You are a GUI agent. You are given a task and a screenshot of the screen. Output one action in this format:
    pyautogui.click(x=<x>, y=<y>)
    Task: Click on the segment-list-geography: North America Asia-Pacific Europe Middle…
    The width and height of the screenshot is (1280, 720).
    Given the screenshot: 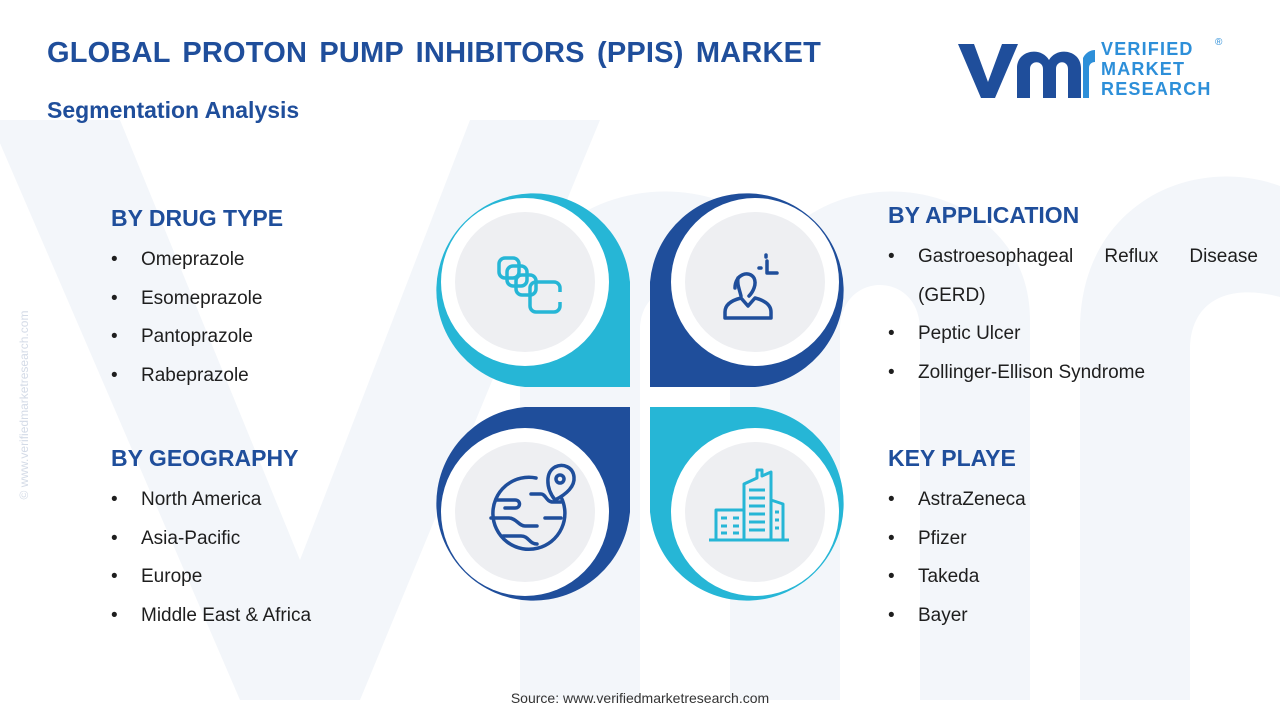 What is the action you would take?
    pyautogui.click(x=256, y=558)
    